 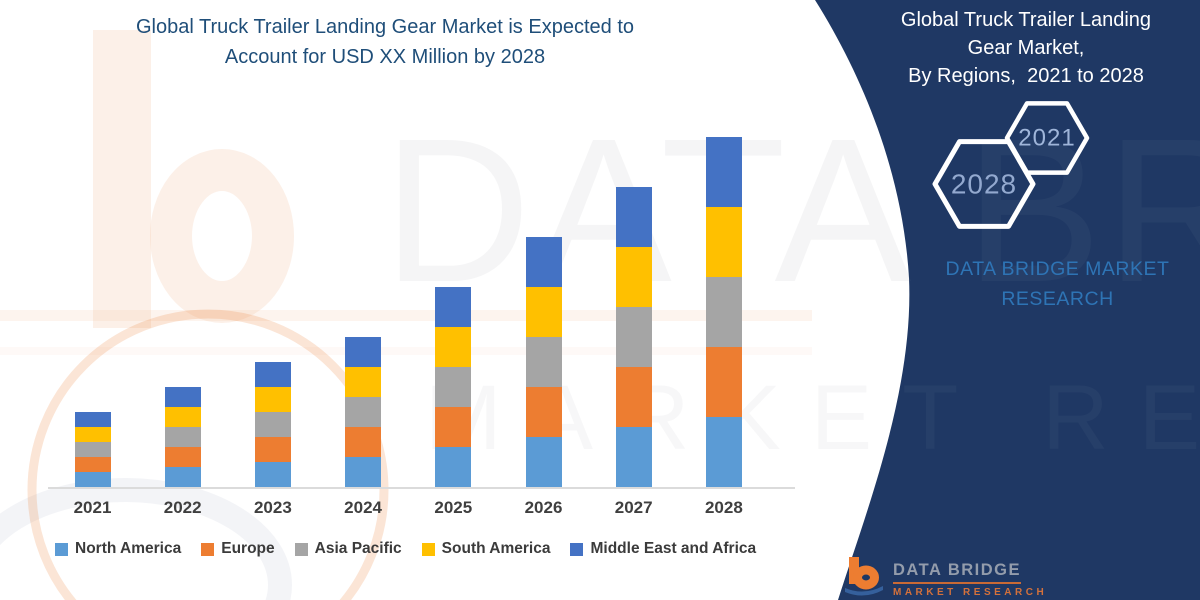 I want to click on x-axis-label-2021: 2021, so click(x=92, y=507).